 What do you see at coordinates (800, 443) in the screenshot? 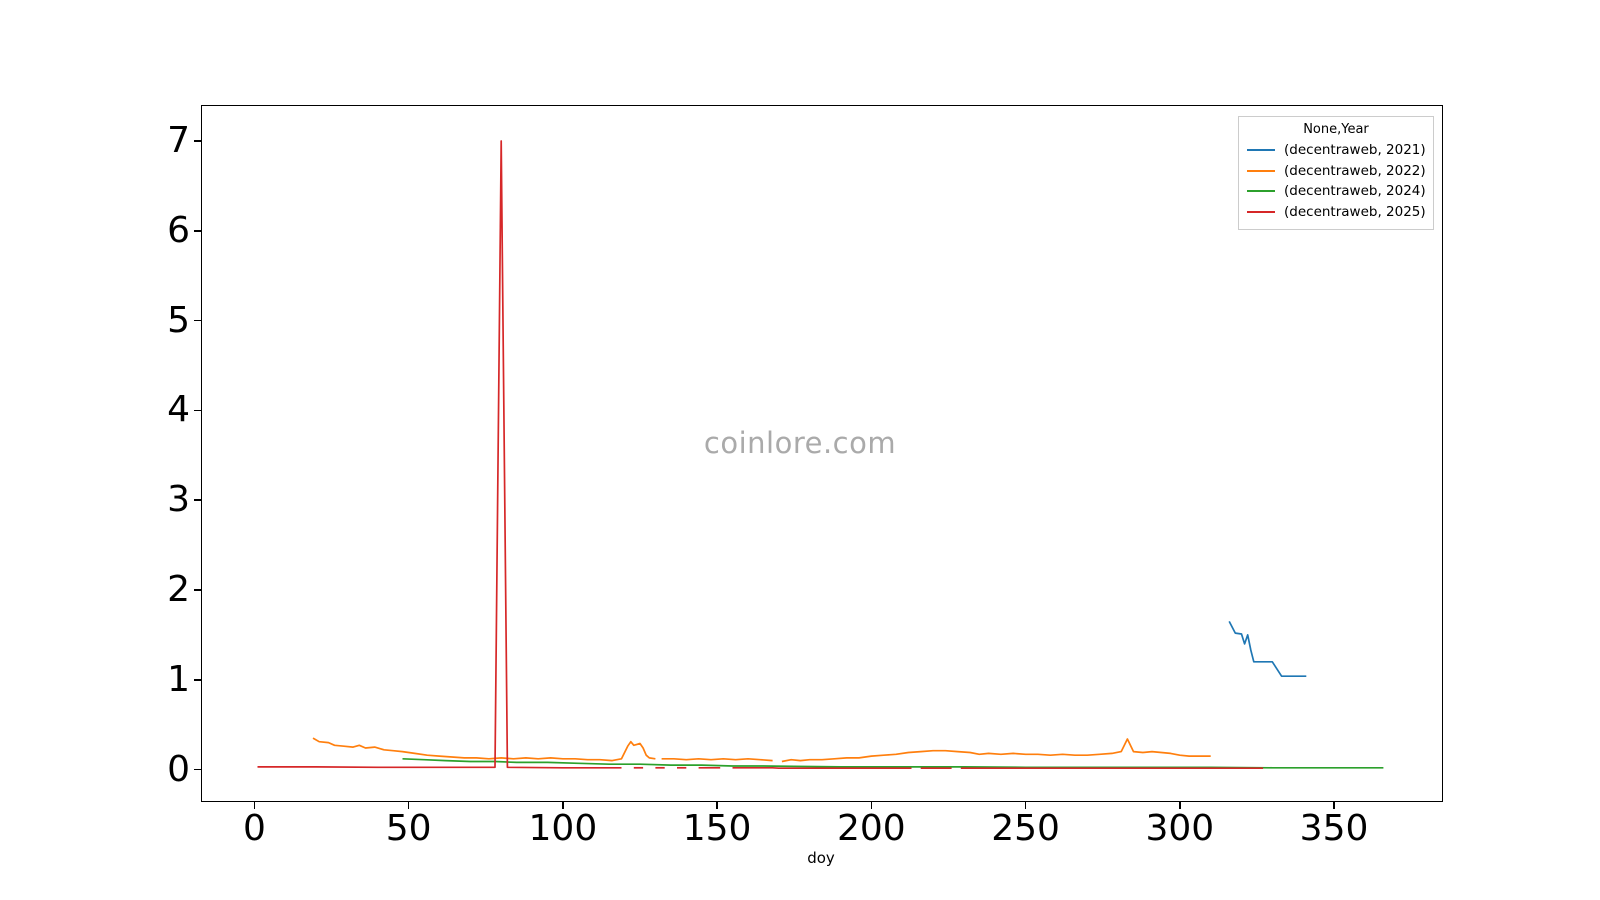
I see `watermark: coinlore.com` at bounding box center [800, 443].